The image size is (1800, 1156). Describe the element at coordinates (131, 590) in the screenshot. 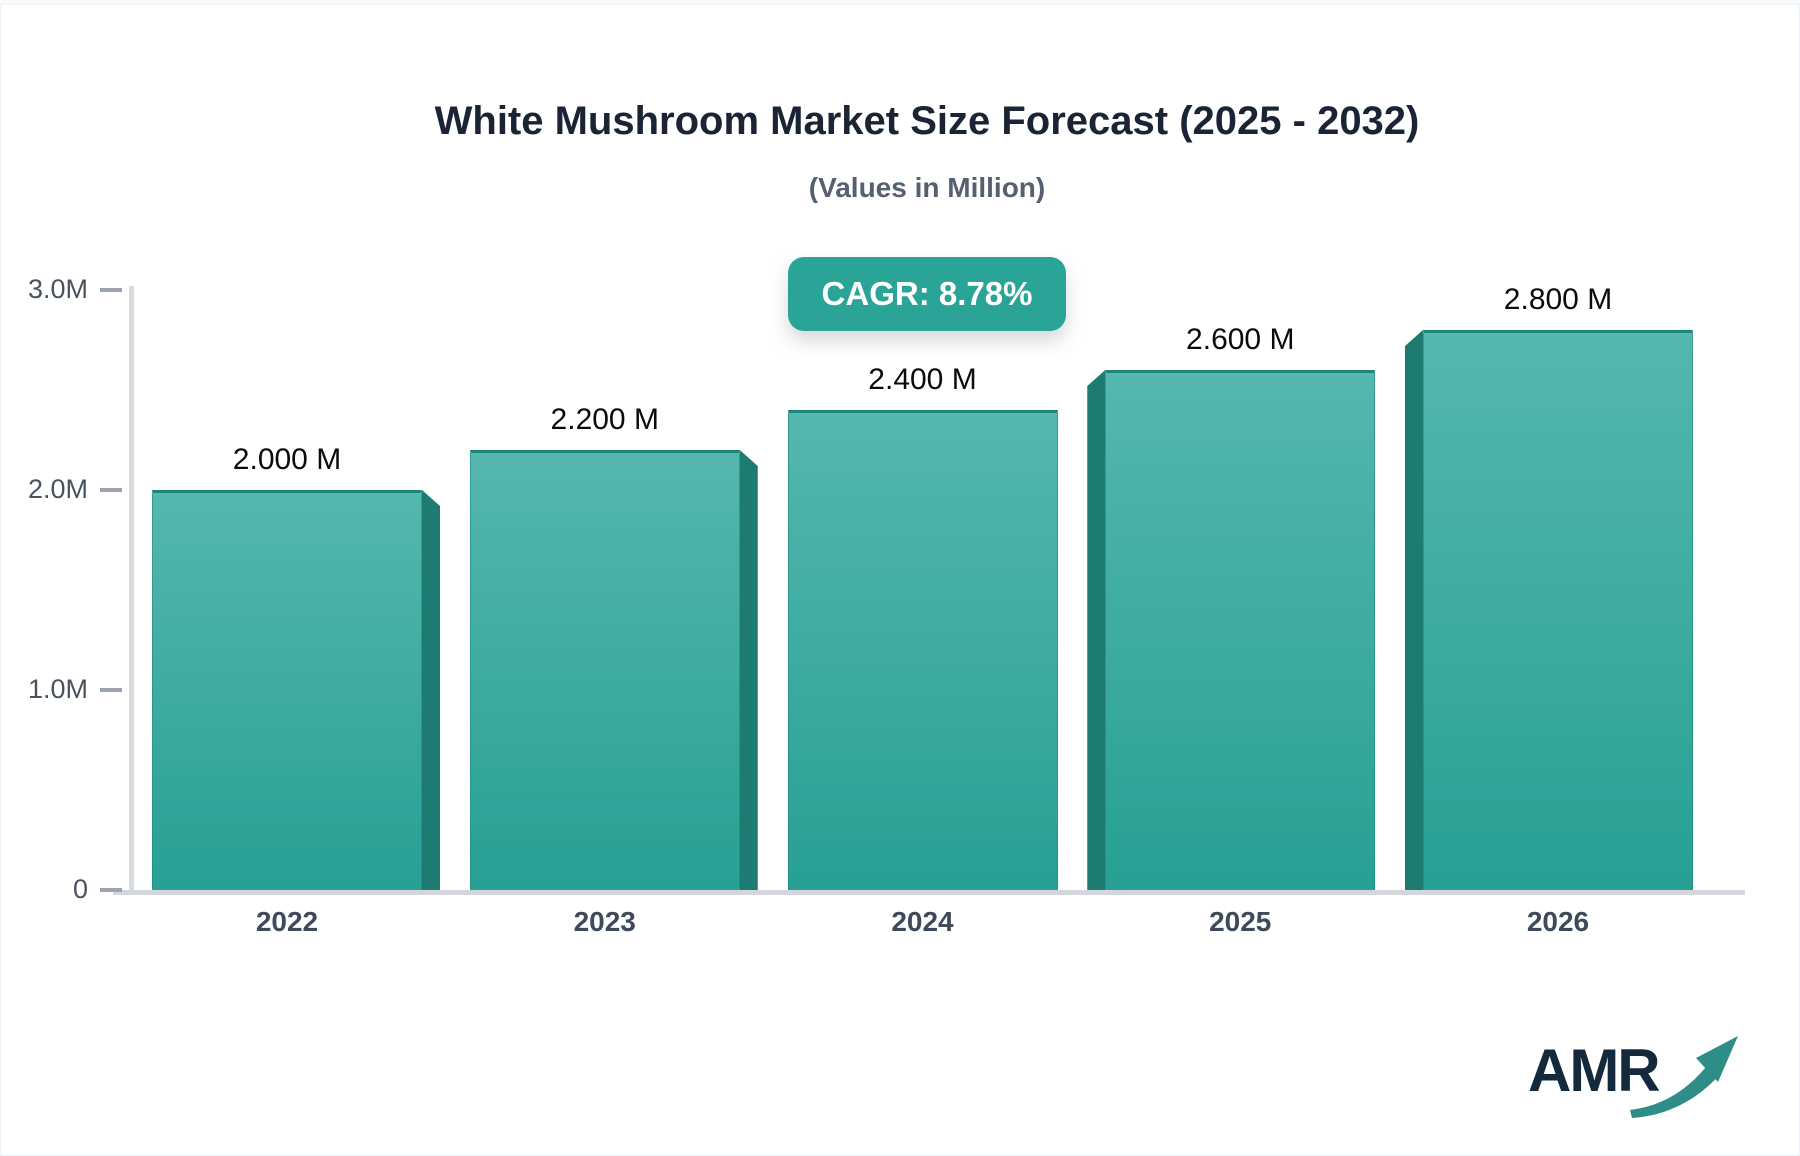

I see `y-axis-line` at that location.